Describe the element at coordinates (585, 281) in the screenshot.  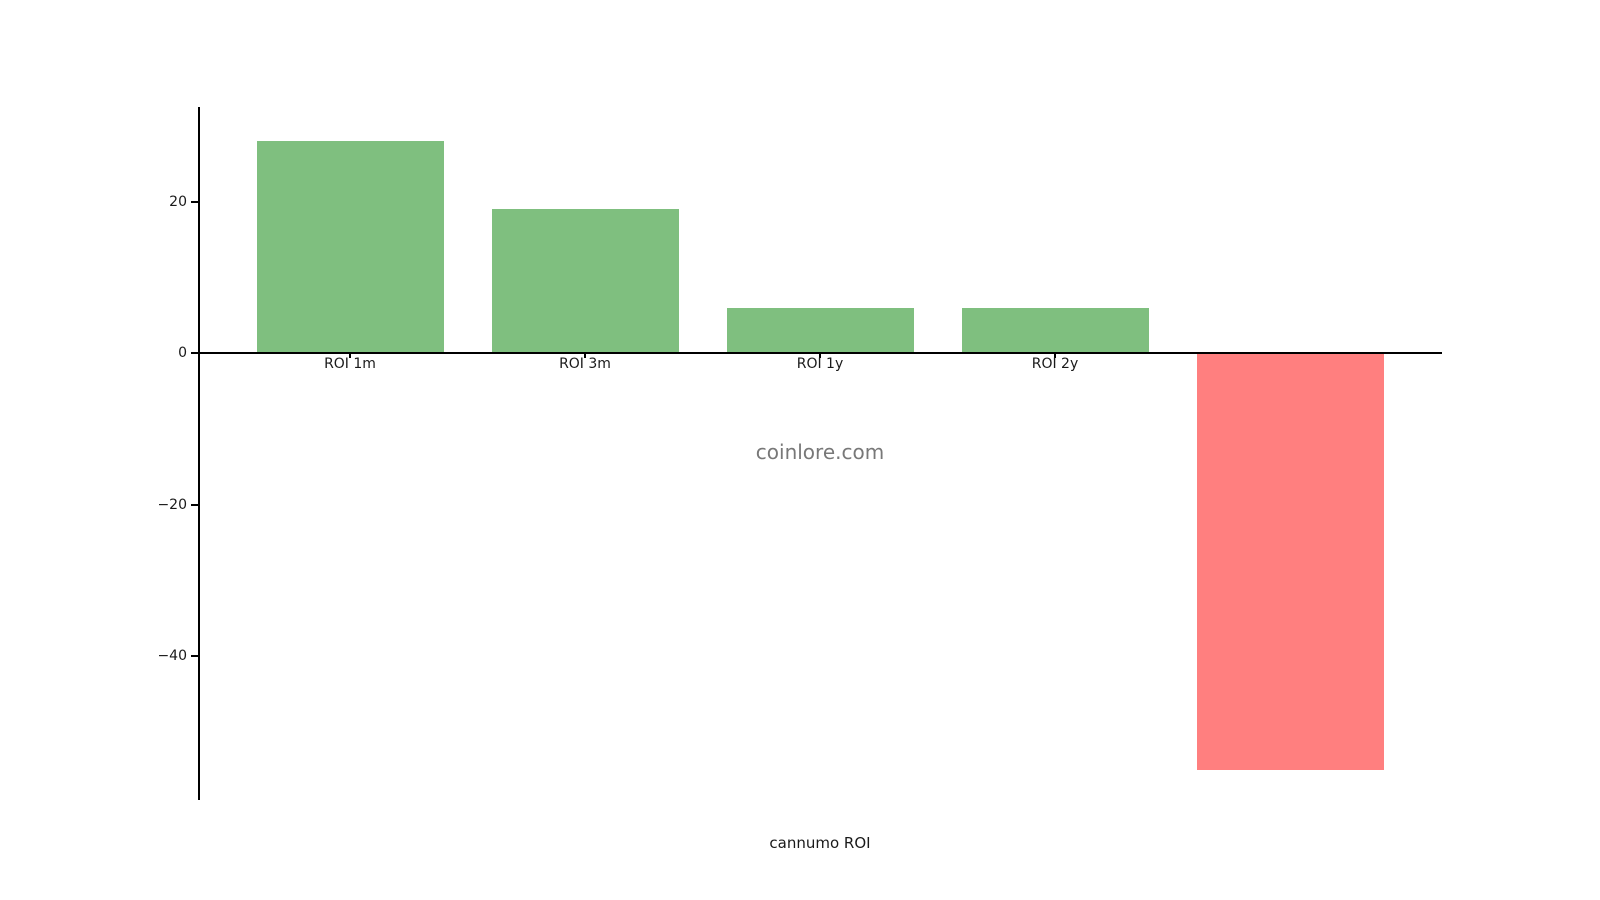
I see `bar-roi-3m` at that location.